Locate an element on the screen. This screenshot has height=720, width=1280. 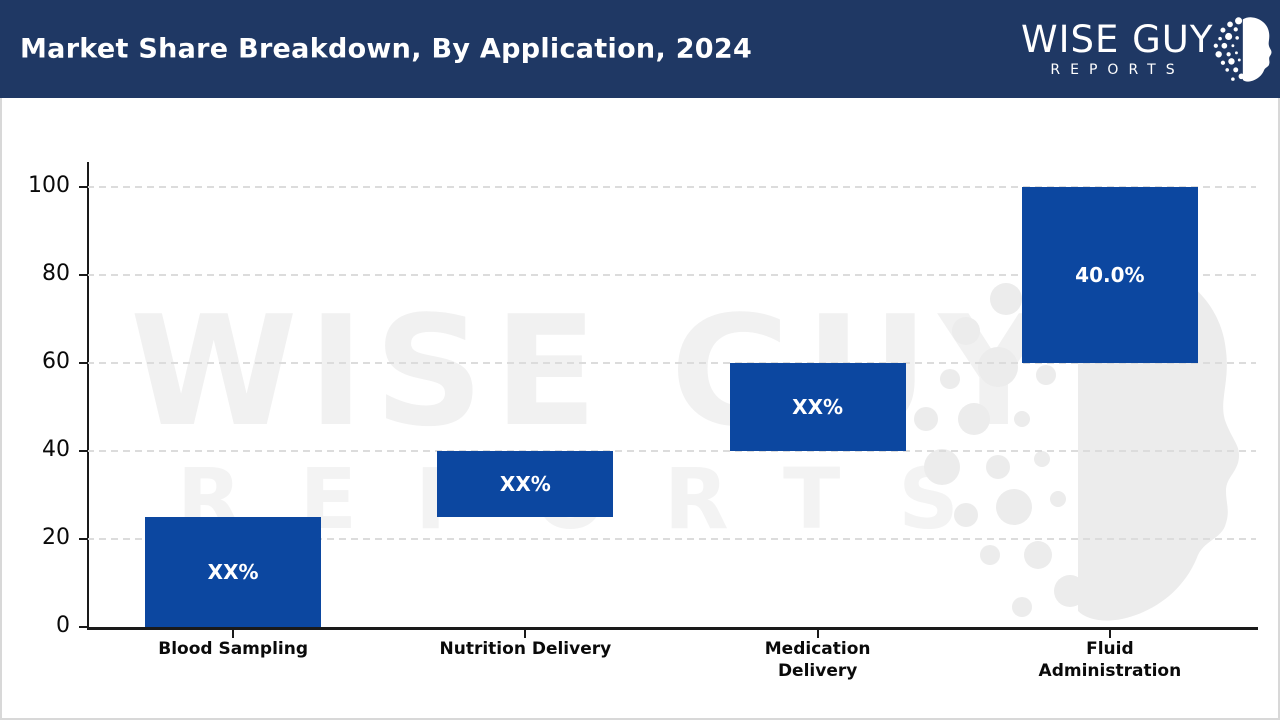
y-tick-label-0: 0 is located at coordinates (63, 625).